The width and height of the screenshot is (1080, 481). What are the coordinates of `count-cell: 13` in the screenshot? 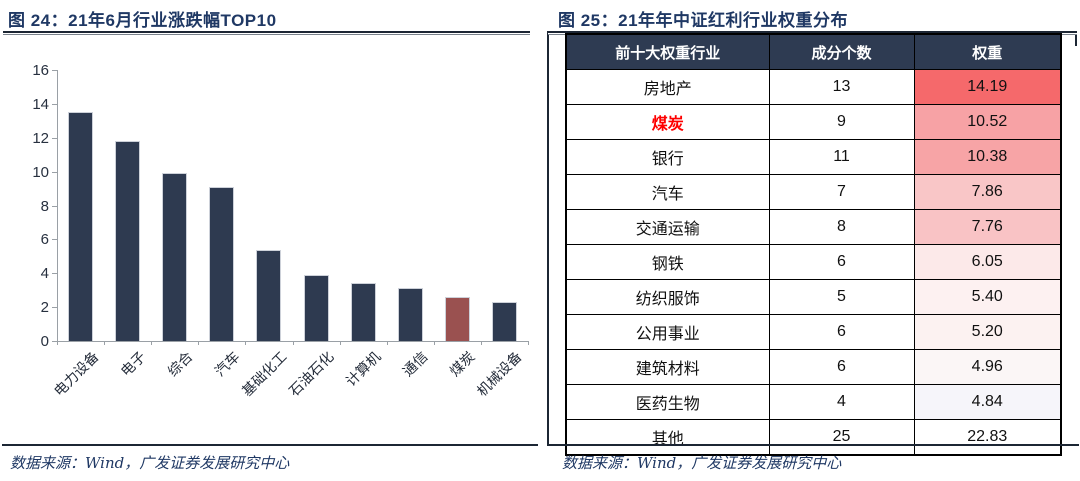 It's located at (841, 87).